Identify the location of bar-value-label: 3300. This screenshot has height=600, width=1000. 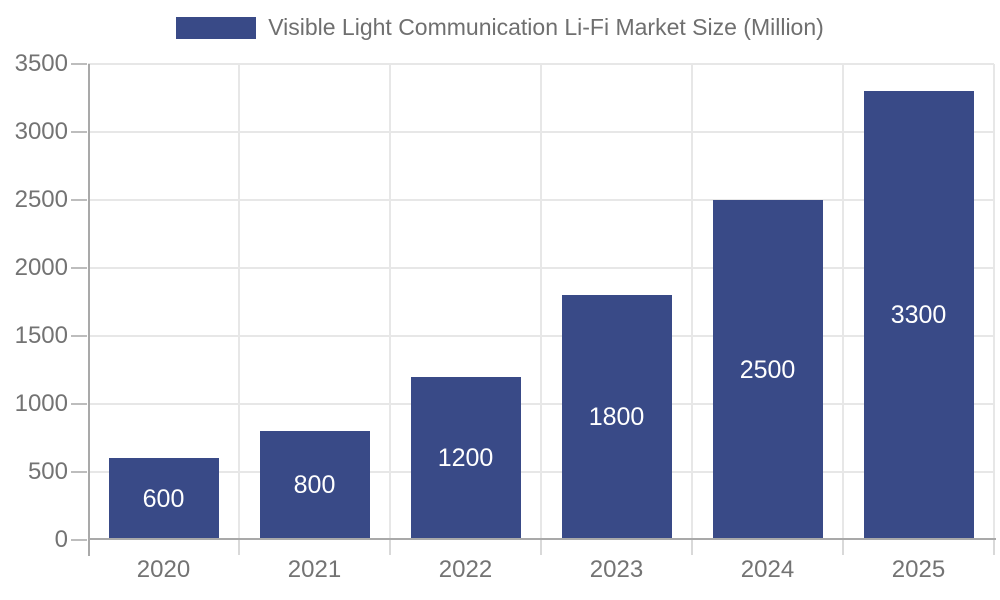
(918, 315).